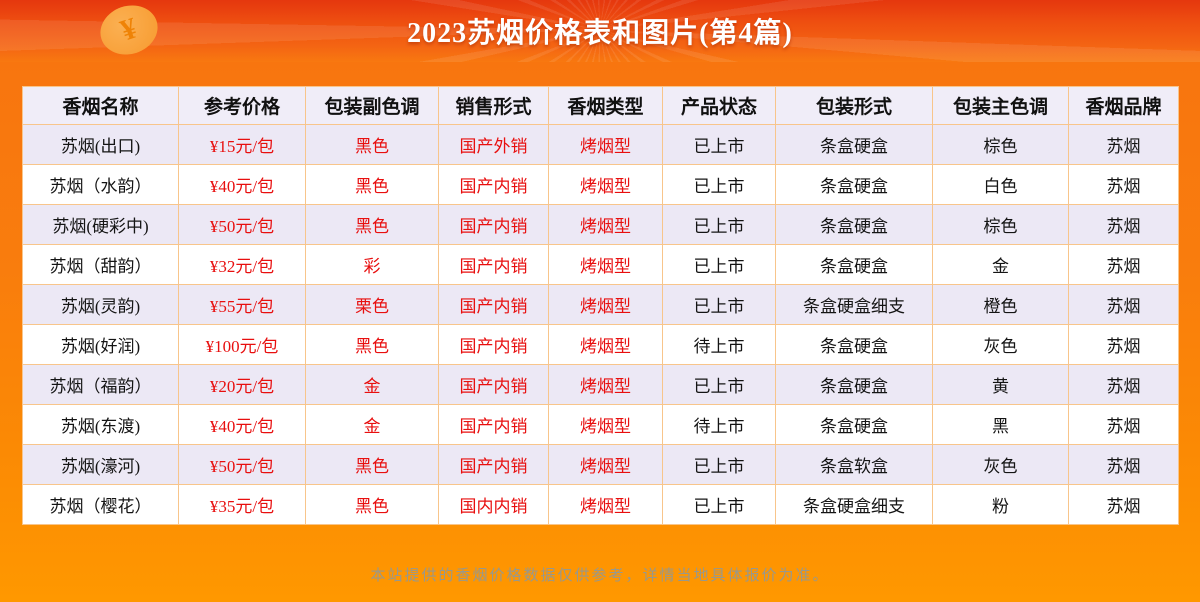 Image resolution: width=1200 pixels, height=602 pixels. What do you see at coordinates (493, 105) in the screenshot?
I see `column-header: 销售形式` at bounding box center [493, 105].